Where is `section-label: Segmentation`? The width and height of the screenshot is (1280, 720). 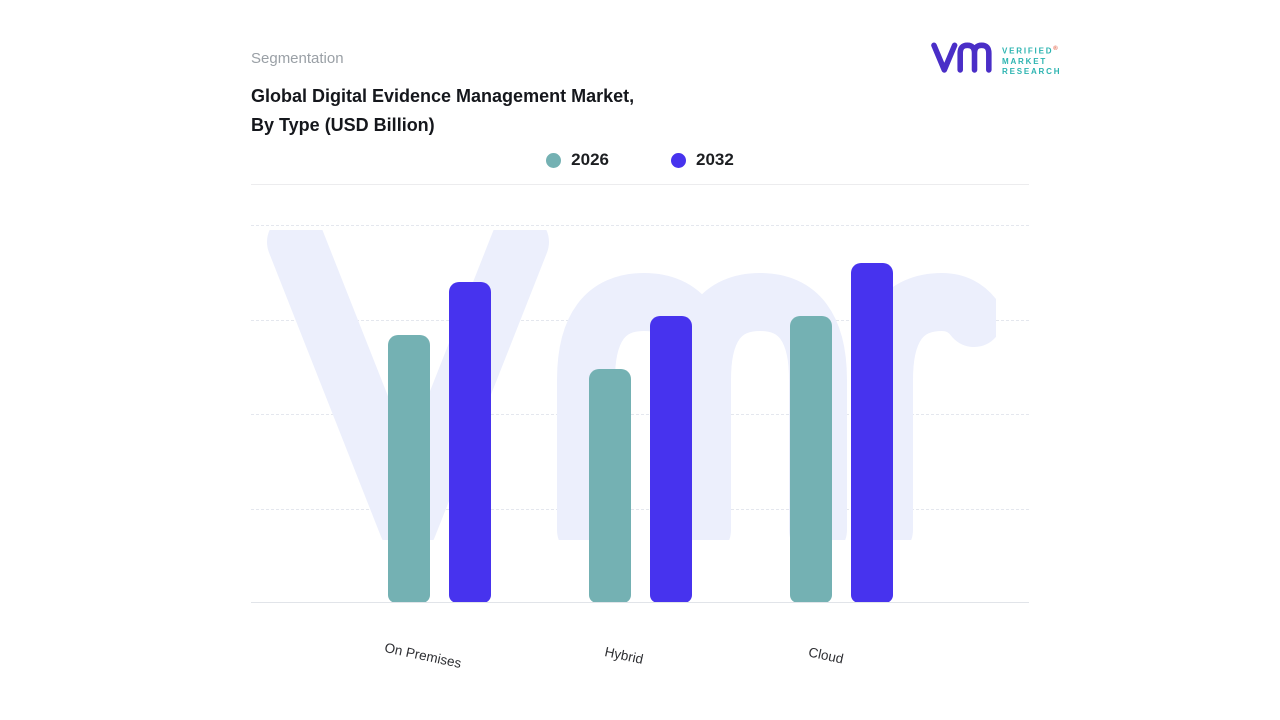
section-label: Segmentation is located at coordinates (297, 58).